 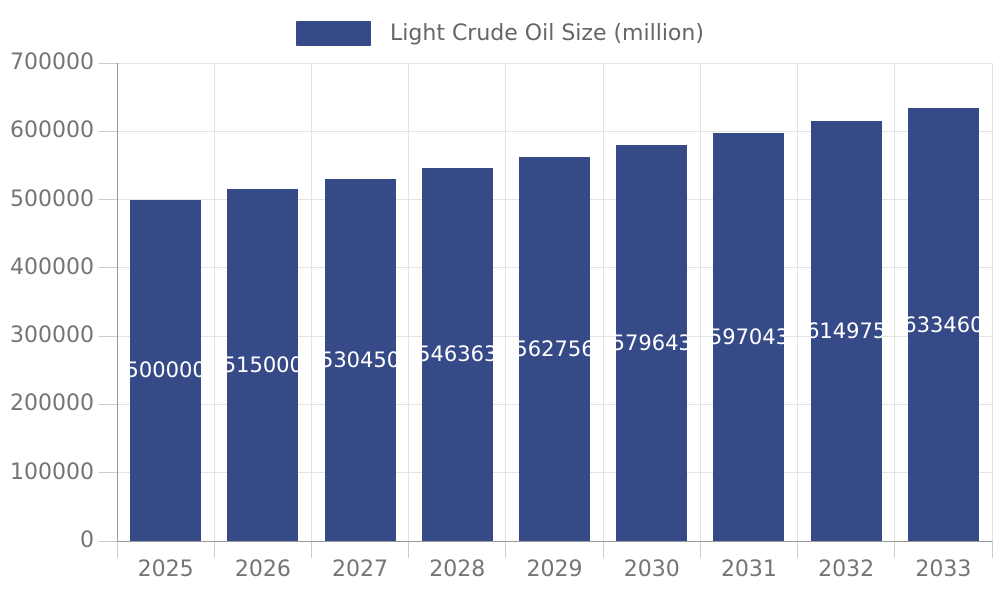 What do you see at coordinates (52, 62) in the screenshot?
I see `y-axis-tick-label: 700000` at bounding box center [52, 62].